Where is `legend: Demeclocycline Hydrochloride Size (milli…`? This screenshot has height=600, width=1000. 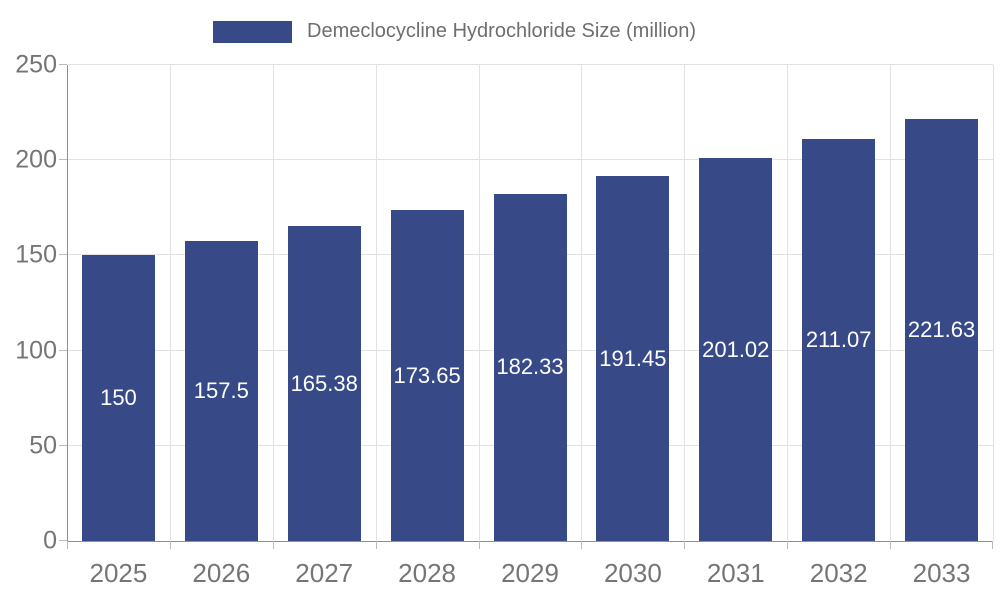 legend: Demeclocycline Hydrochloride Size (milli… is located at coordinates (454, 31).